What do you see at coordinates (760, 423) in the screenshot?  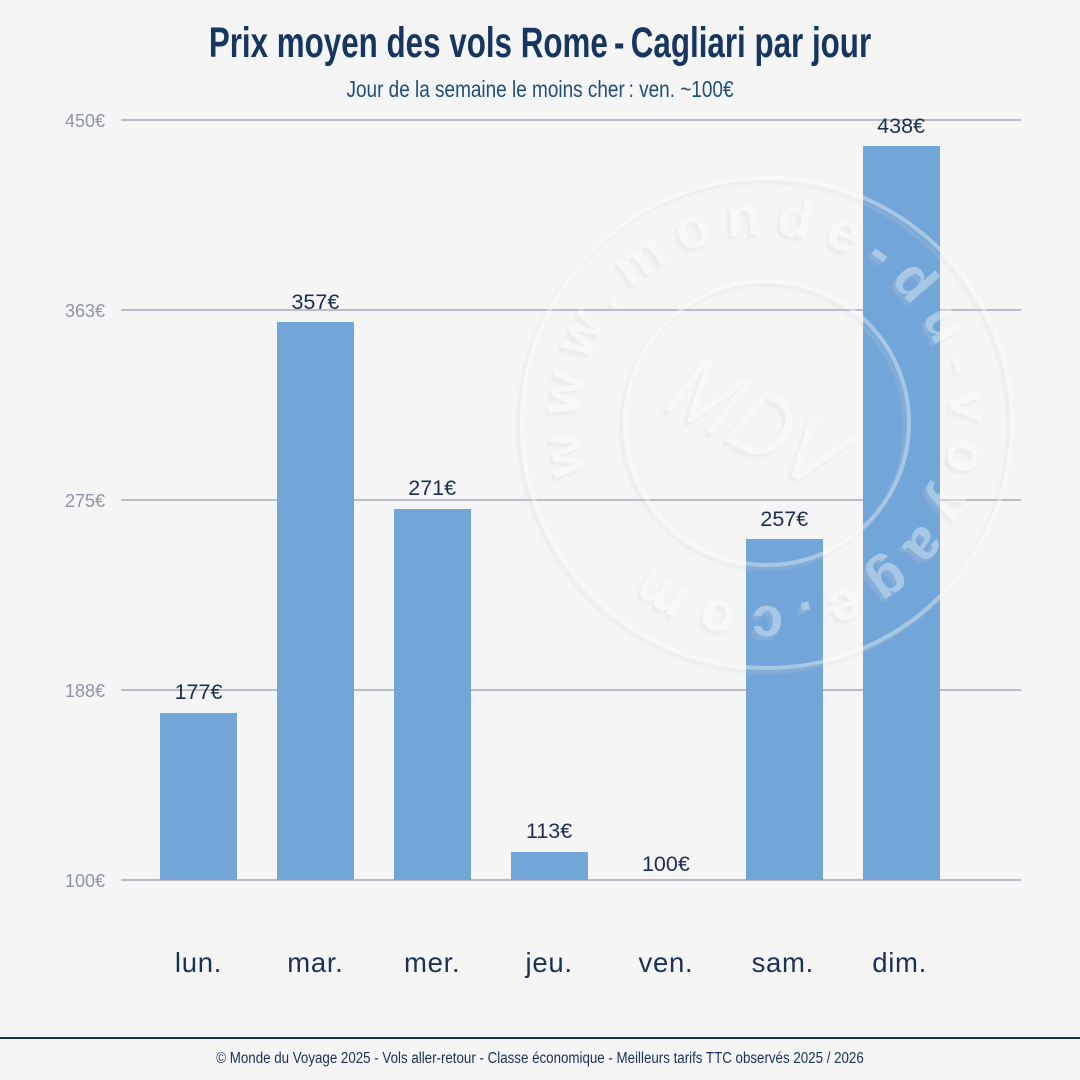 I see `svg-text: MDV` at bounding box center [760, 423].